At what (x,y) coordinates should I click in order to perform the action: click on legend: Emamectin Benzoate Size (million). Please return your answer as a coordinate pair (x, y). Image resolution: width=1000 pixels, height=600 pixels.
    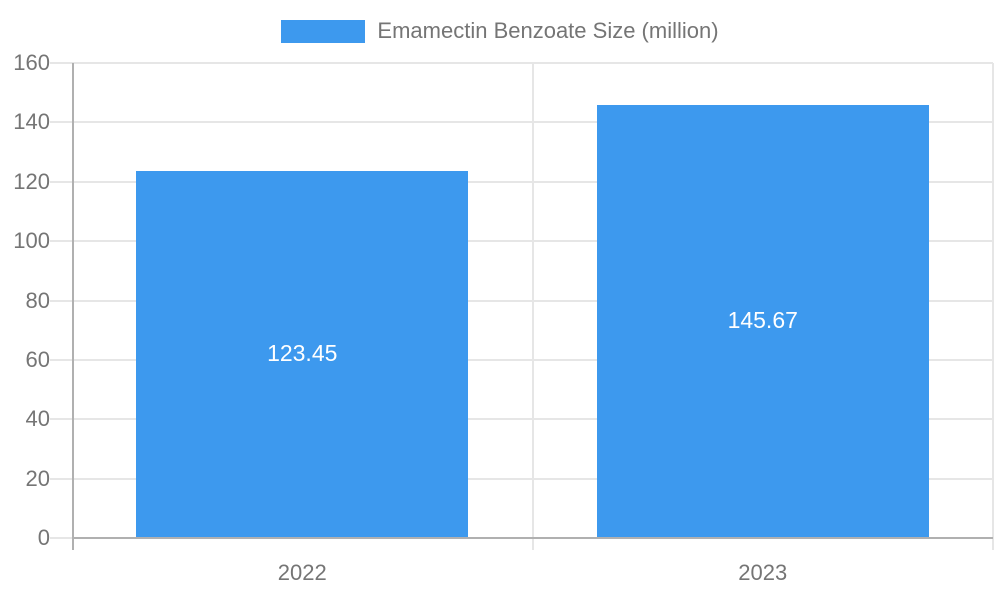
    Looking at the image, I should click on (500, 31).